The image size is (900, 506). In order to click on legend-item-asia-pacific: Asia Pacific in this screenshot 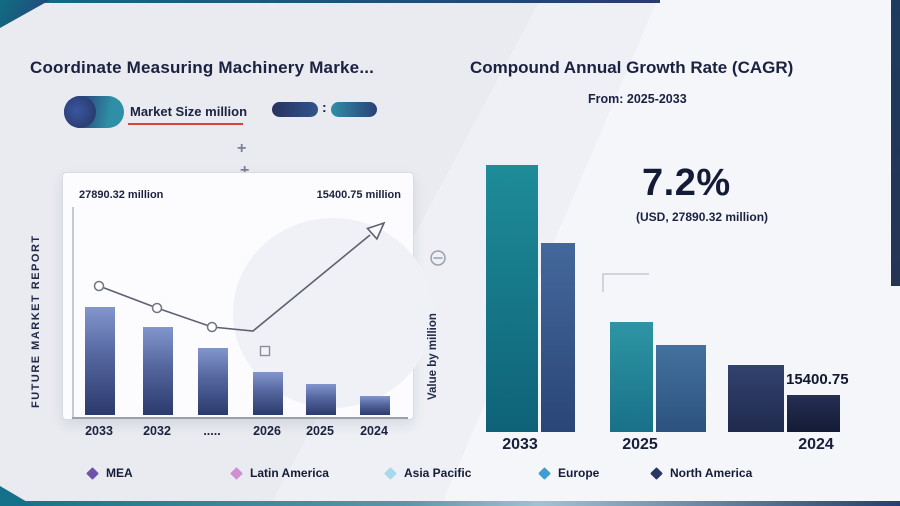, I will do `click(428, 473)`.